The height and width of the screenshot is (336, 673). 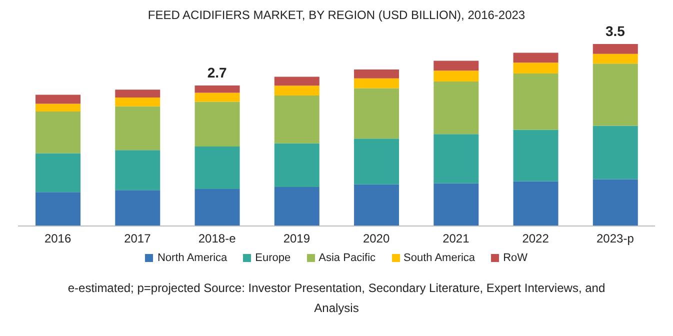 I want to click on annotation: 3.5, so click(x=615, y=31).